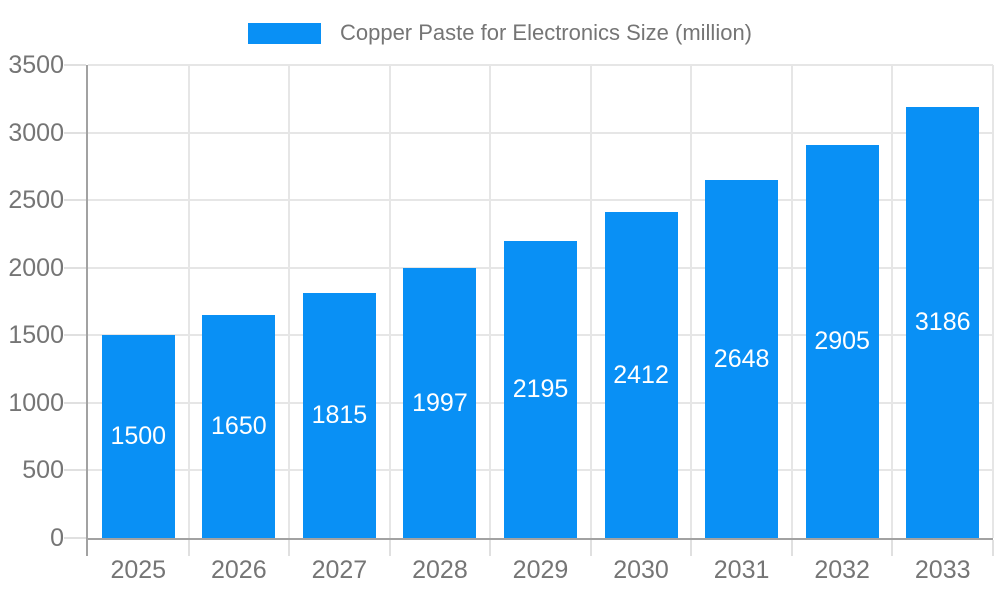 Image resolution: width=1000 pixels, height=600 pixels. I want to click on bar-value-label: 2905, so click(842, 341).